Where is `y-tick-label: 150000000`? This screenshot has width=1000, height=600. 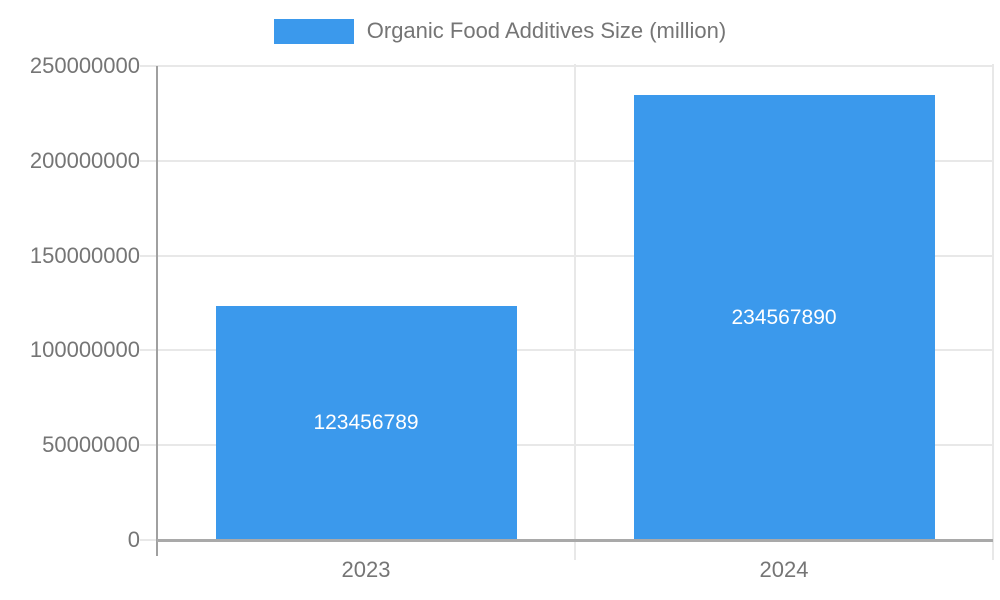 y-tick-label: 150000000 is located at coordinates (84, 255).